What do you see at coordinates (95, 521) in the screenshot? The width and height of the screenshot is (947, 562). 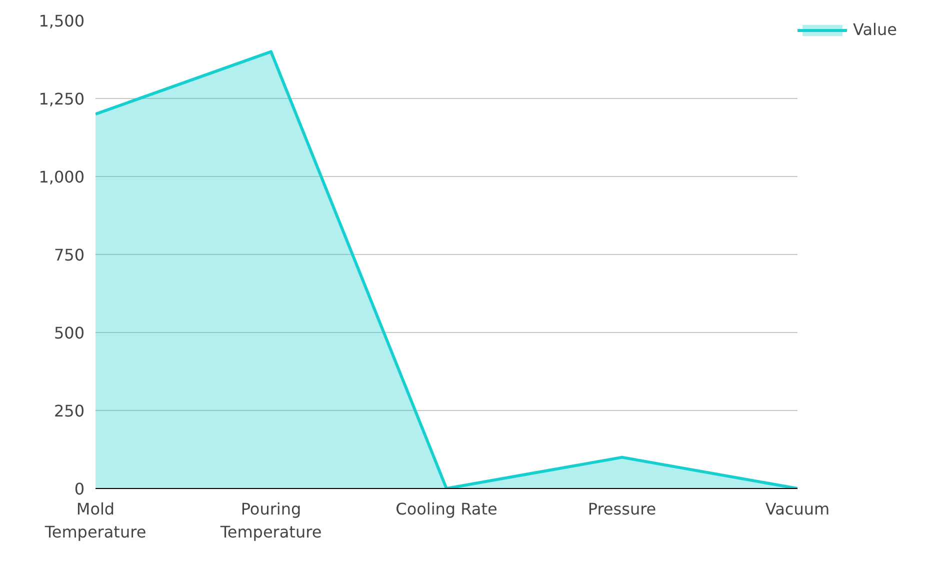 I see `x-tick-label: Mold Temperature` at bounding box center [95, 521].